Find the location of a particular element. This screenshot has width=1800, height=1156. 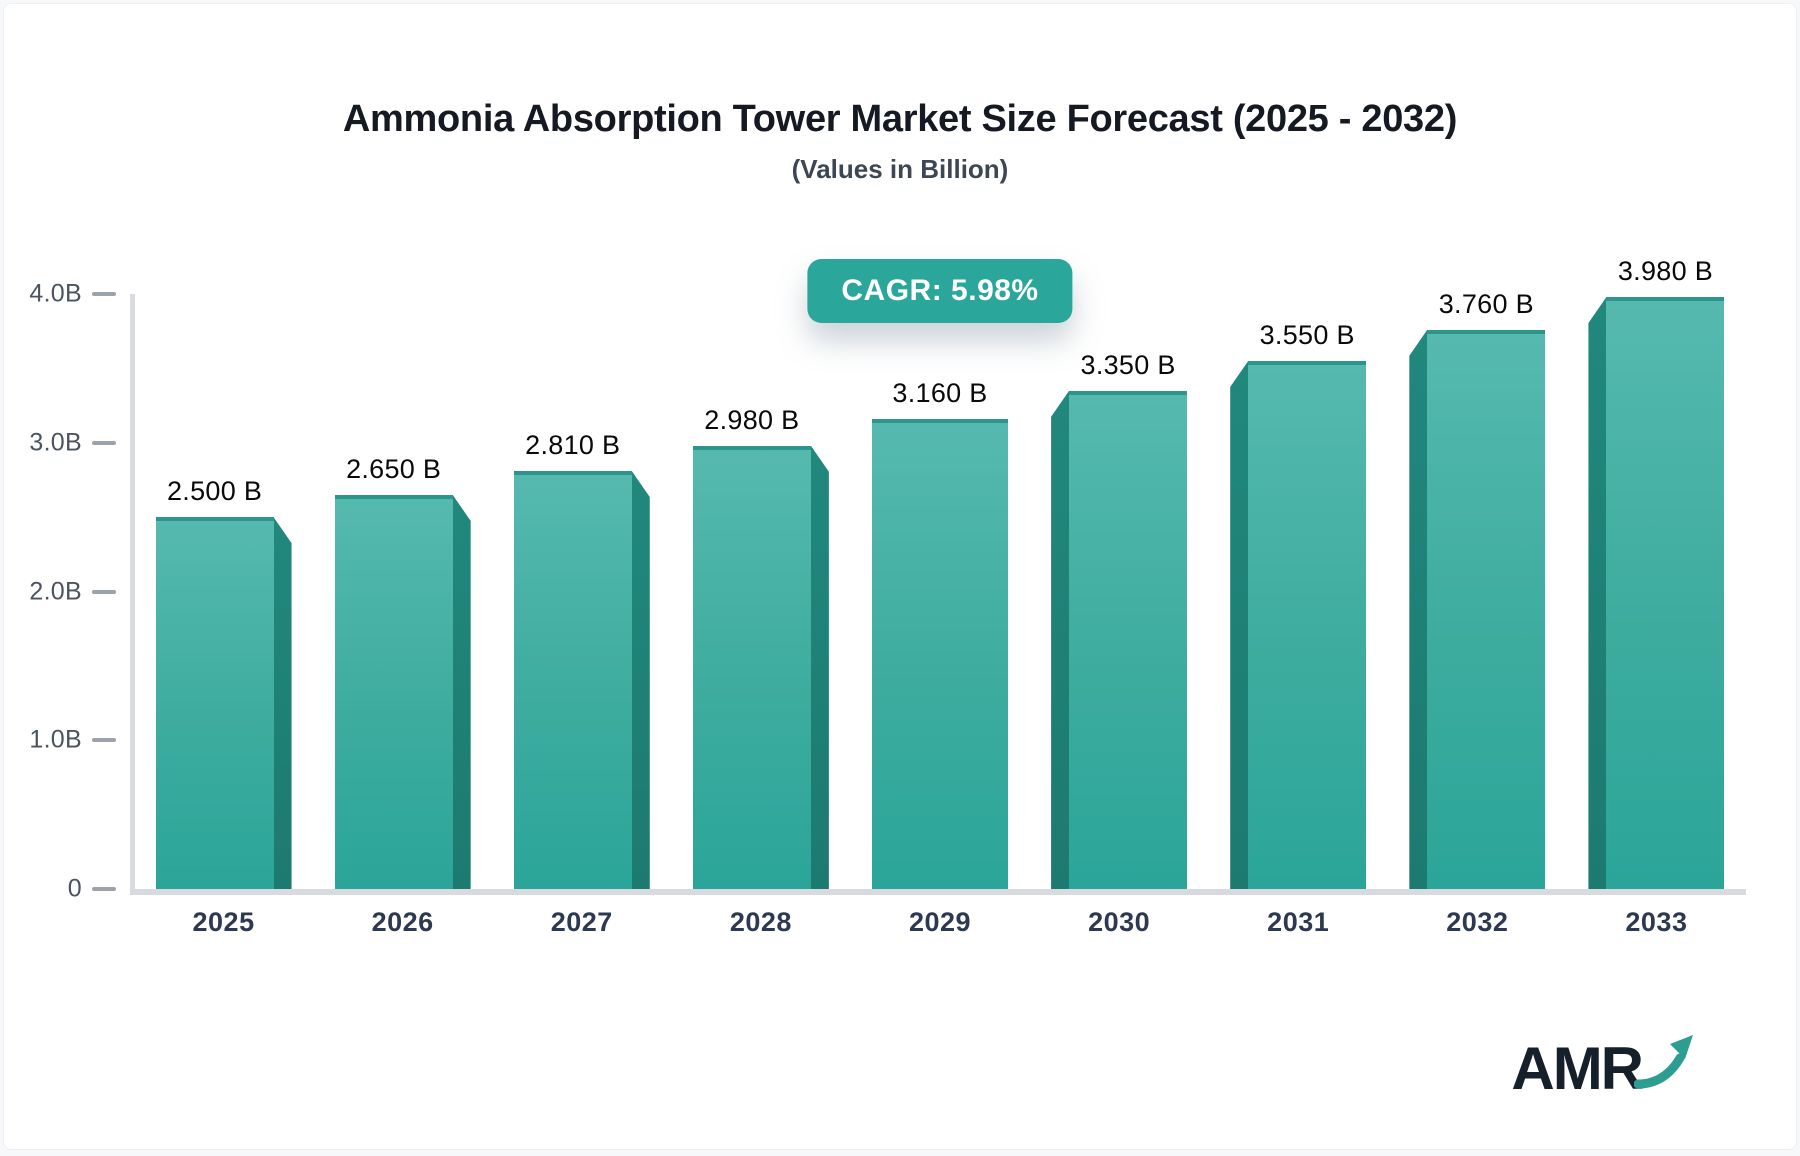

chart-subtitle: (Values in Billion) is located at coordinates (900, 169).